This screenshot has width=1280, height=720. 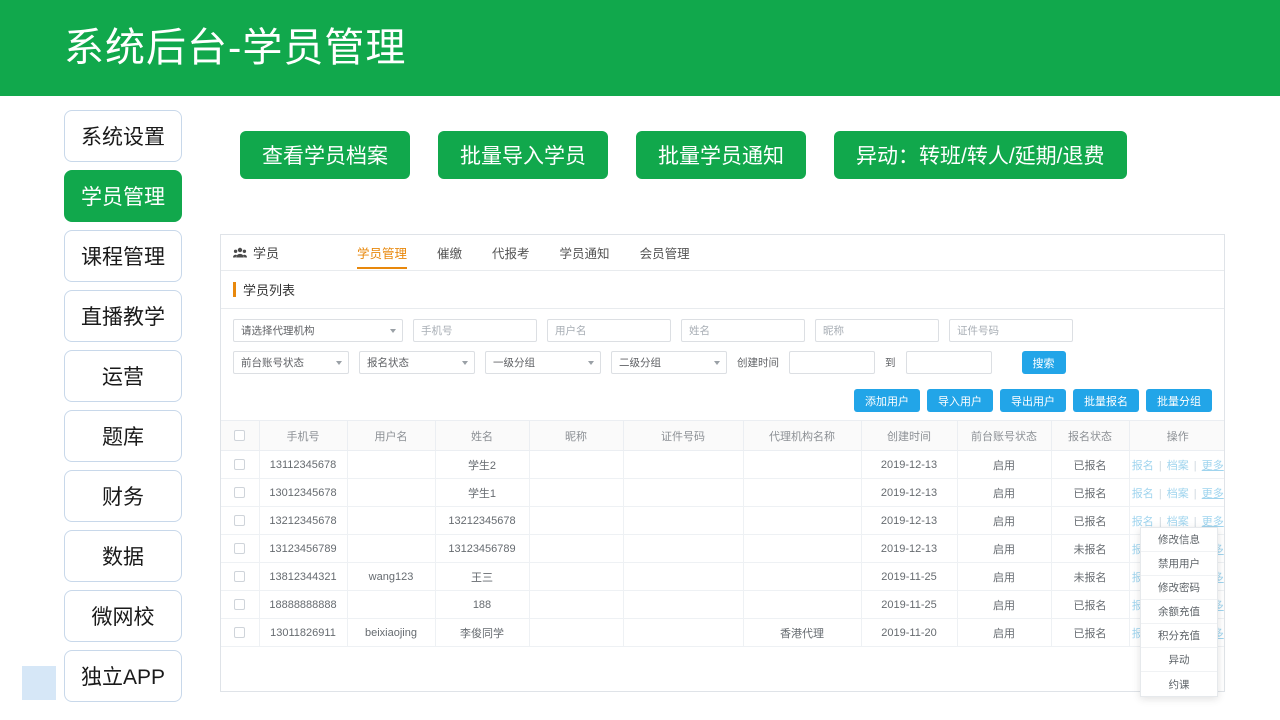 I want to click on tab-4: 会员管理, so click(x=664, y=254).